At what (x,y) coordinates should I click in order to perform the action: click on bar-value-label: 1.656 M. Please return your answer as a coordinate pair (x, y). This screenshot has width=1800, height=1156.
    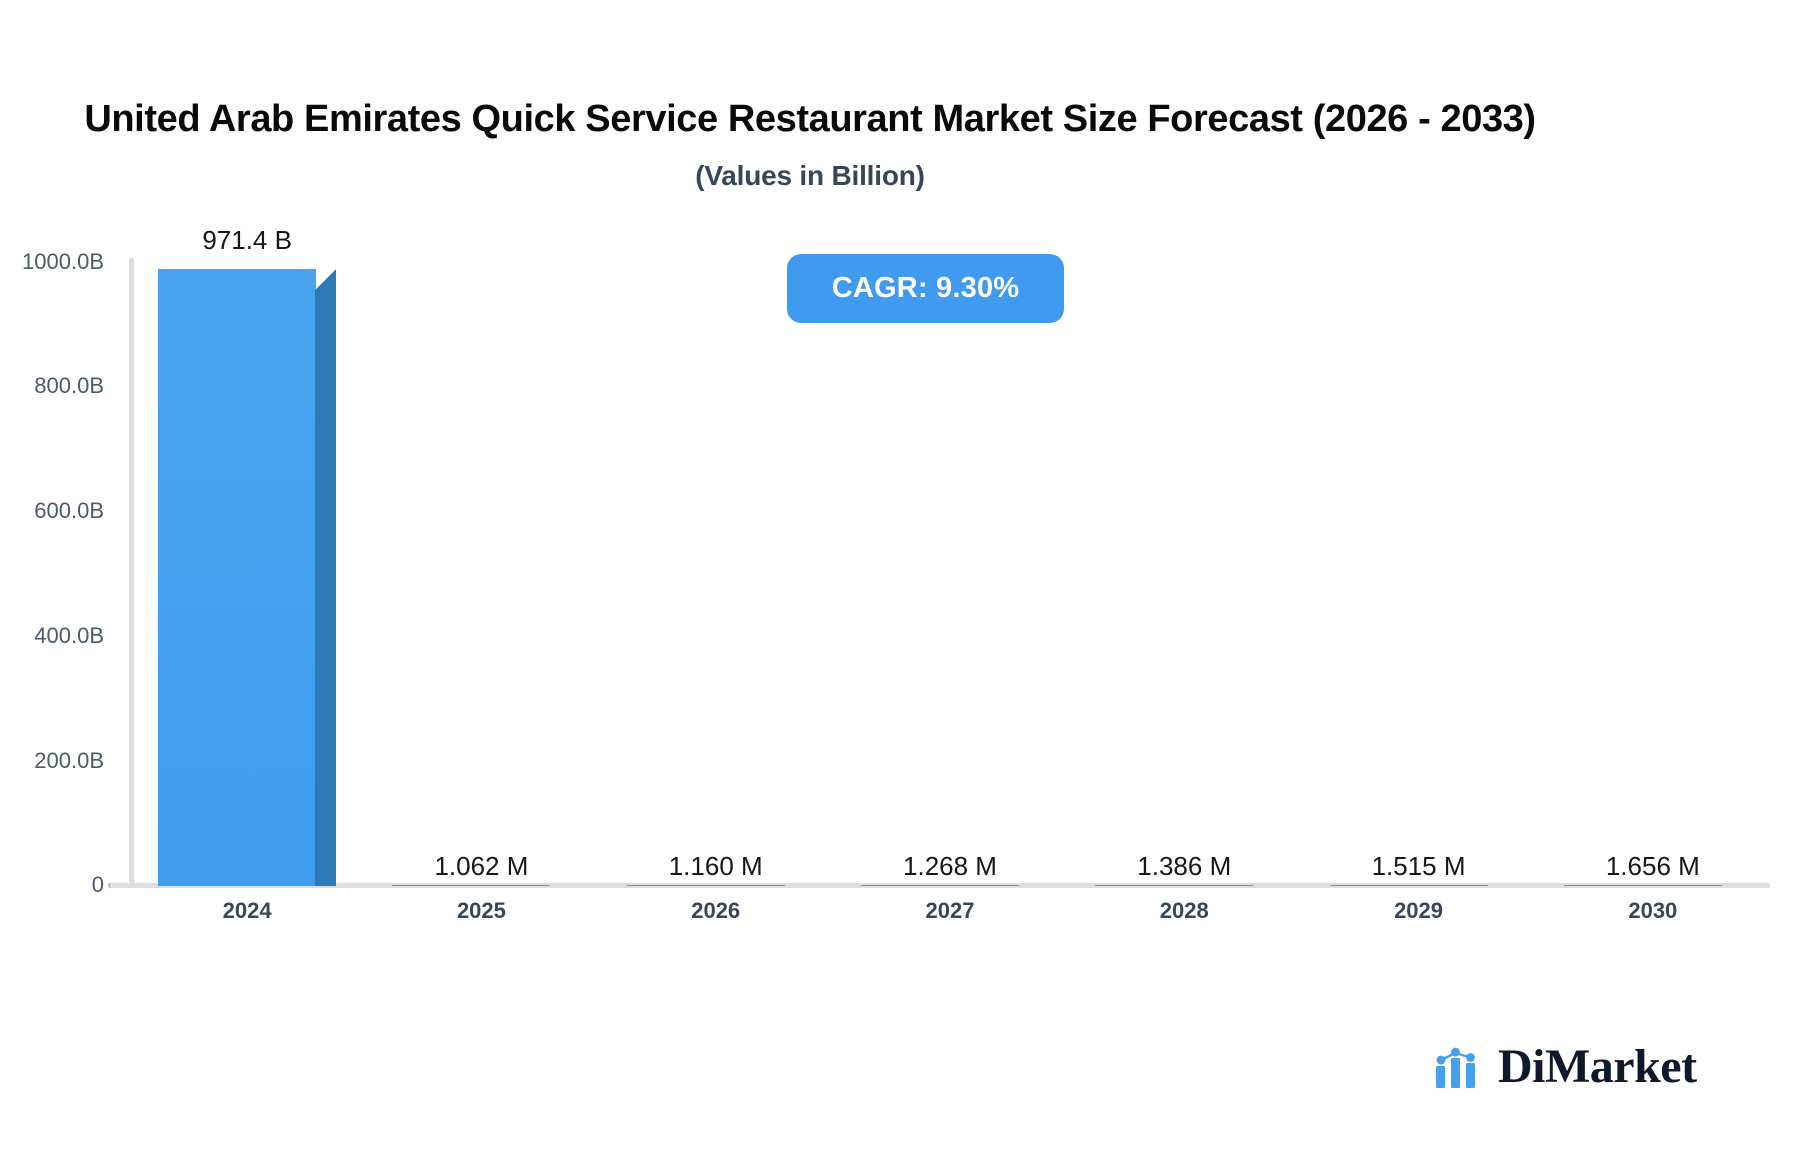
    Looking at the image, I should click on (1652, 866).